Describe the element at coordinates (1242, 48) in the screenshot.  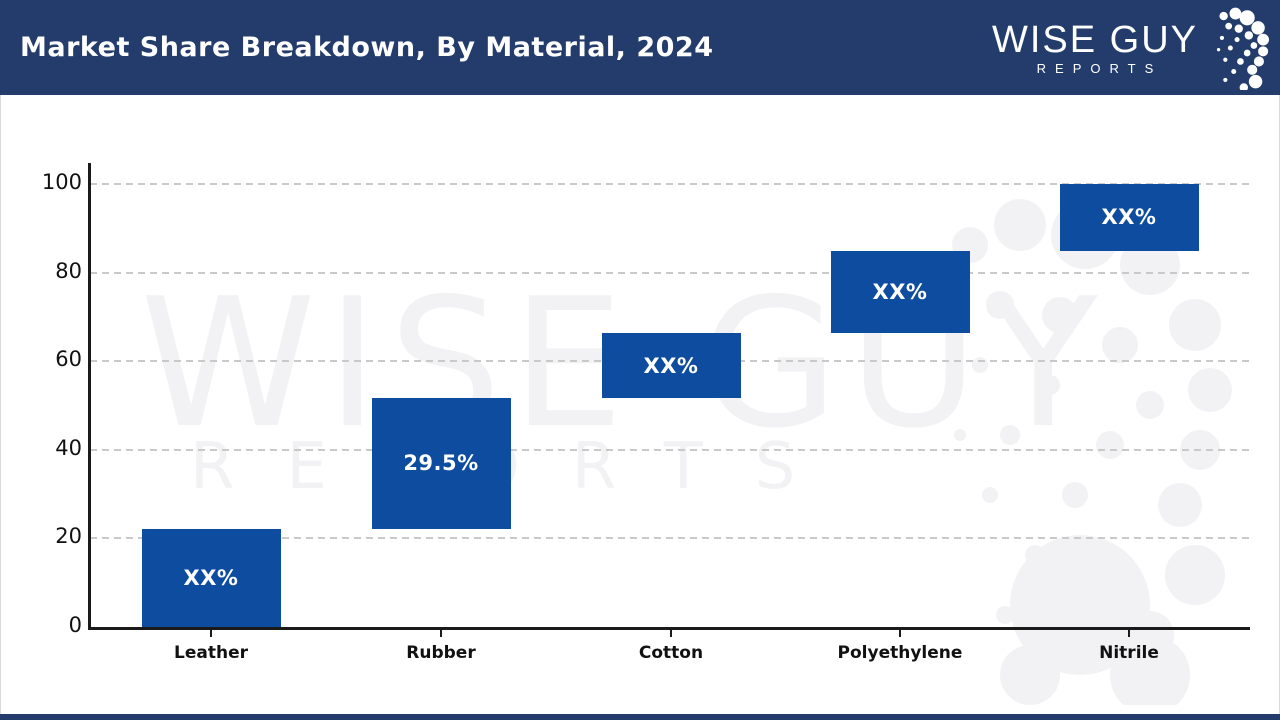
I see `logo-head-icon` at that location.